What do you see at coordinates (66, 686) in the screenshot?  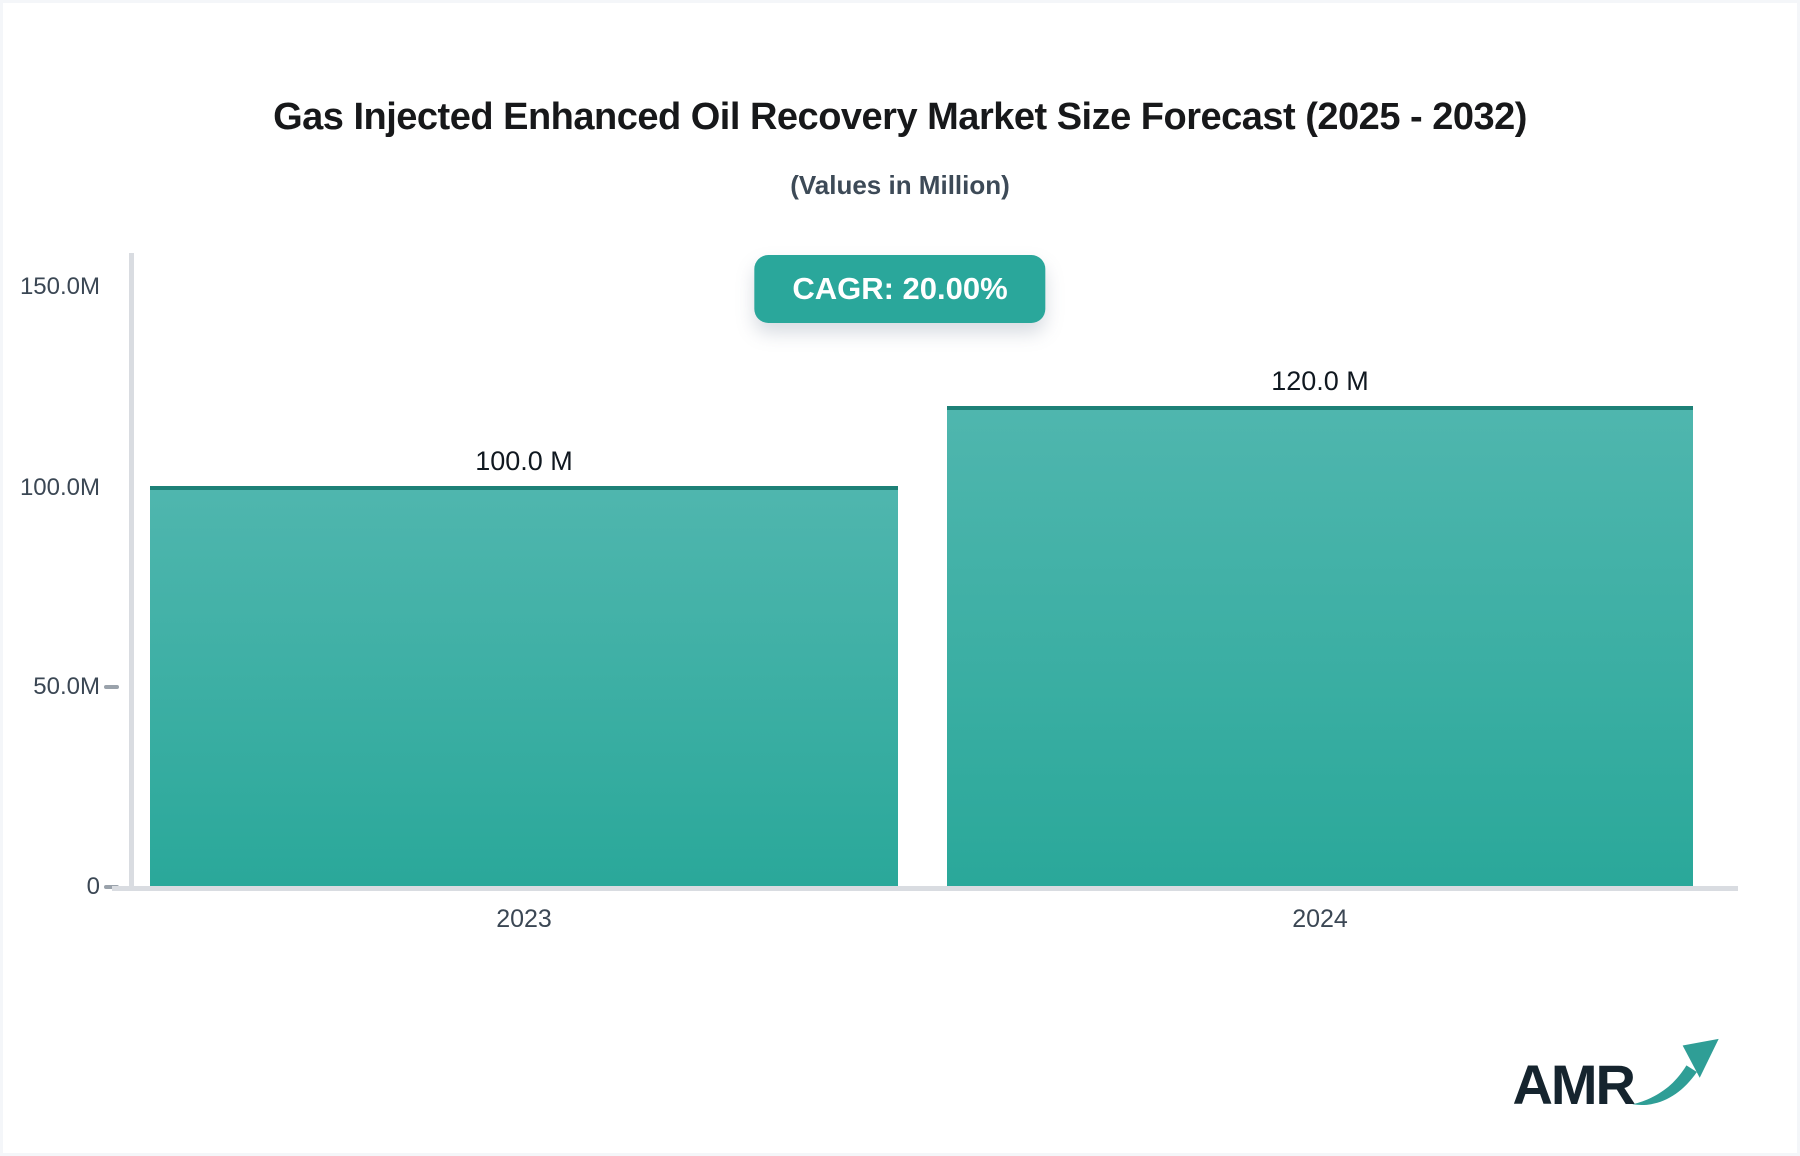 I see `y-tick-label-50: 50.0M` at bounding box center [66, 686].